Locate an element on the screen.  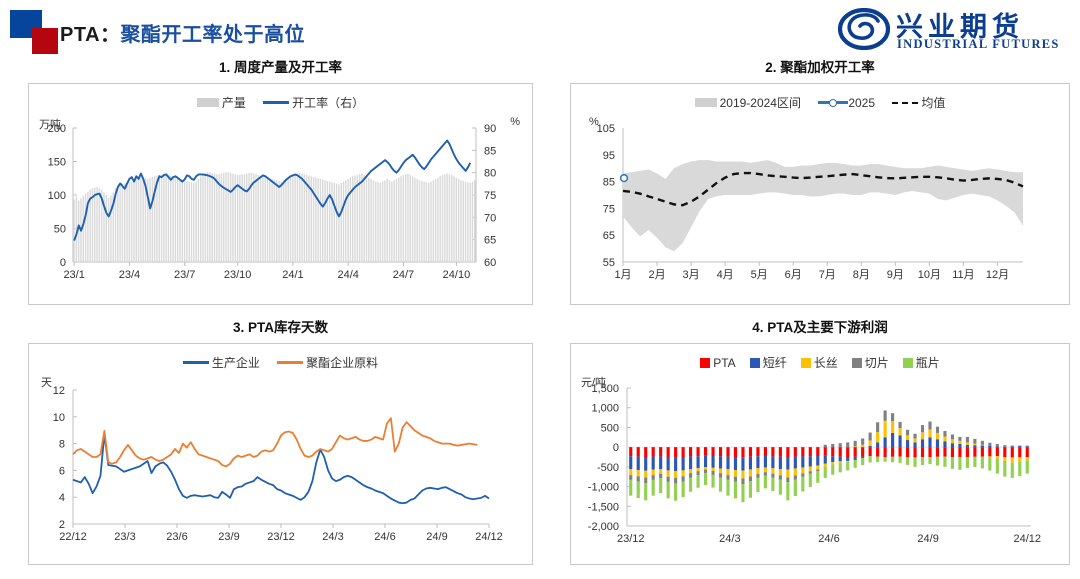
svg-text: 6月 is located at coordinates (793, 275).